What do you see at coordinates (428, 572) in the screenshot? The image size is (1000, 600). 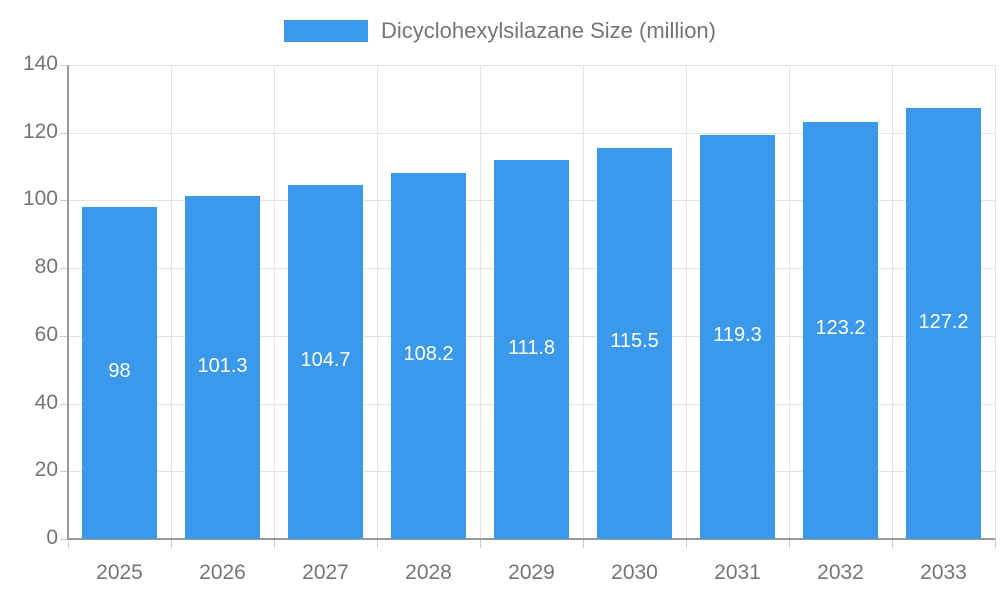 I see `x-axis-label: 2028` at bounding box center [428, 572].